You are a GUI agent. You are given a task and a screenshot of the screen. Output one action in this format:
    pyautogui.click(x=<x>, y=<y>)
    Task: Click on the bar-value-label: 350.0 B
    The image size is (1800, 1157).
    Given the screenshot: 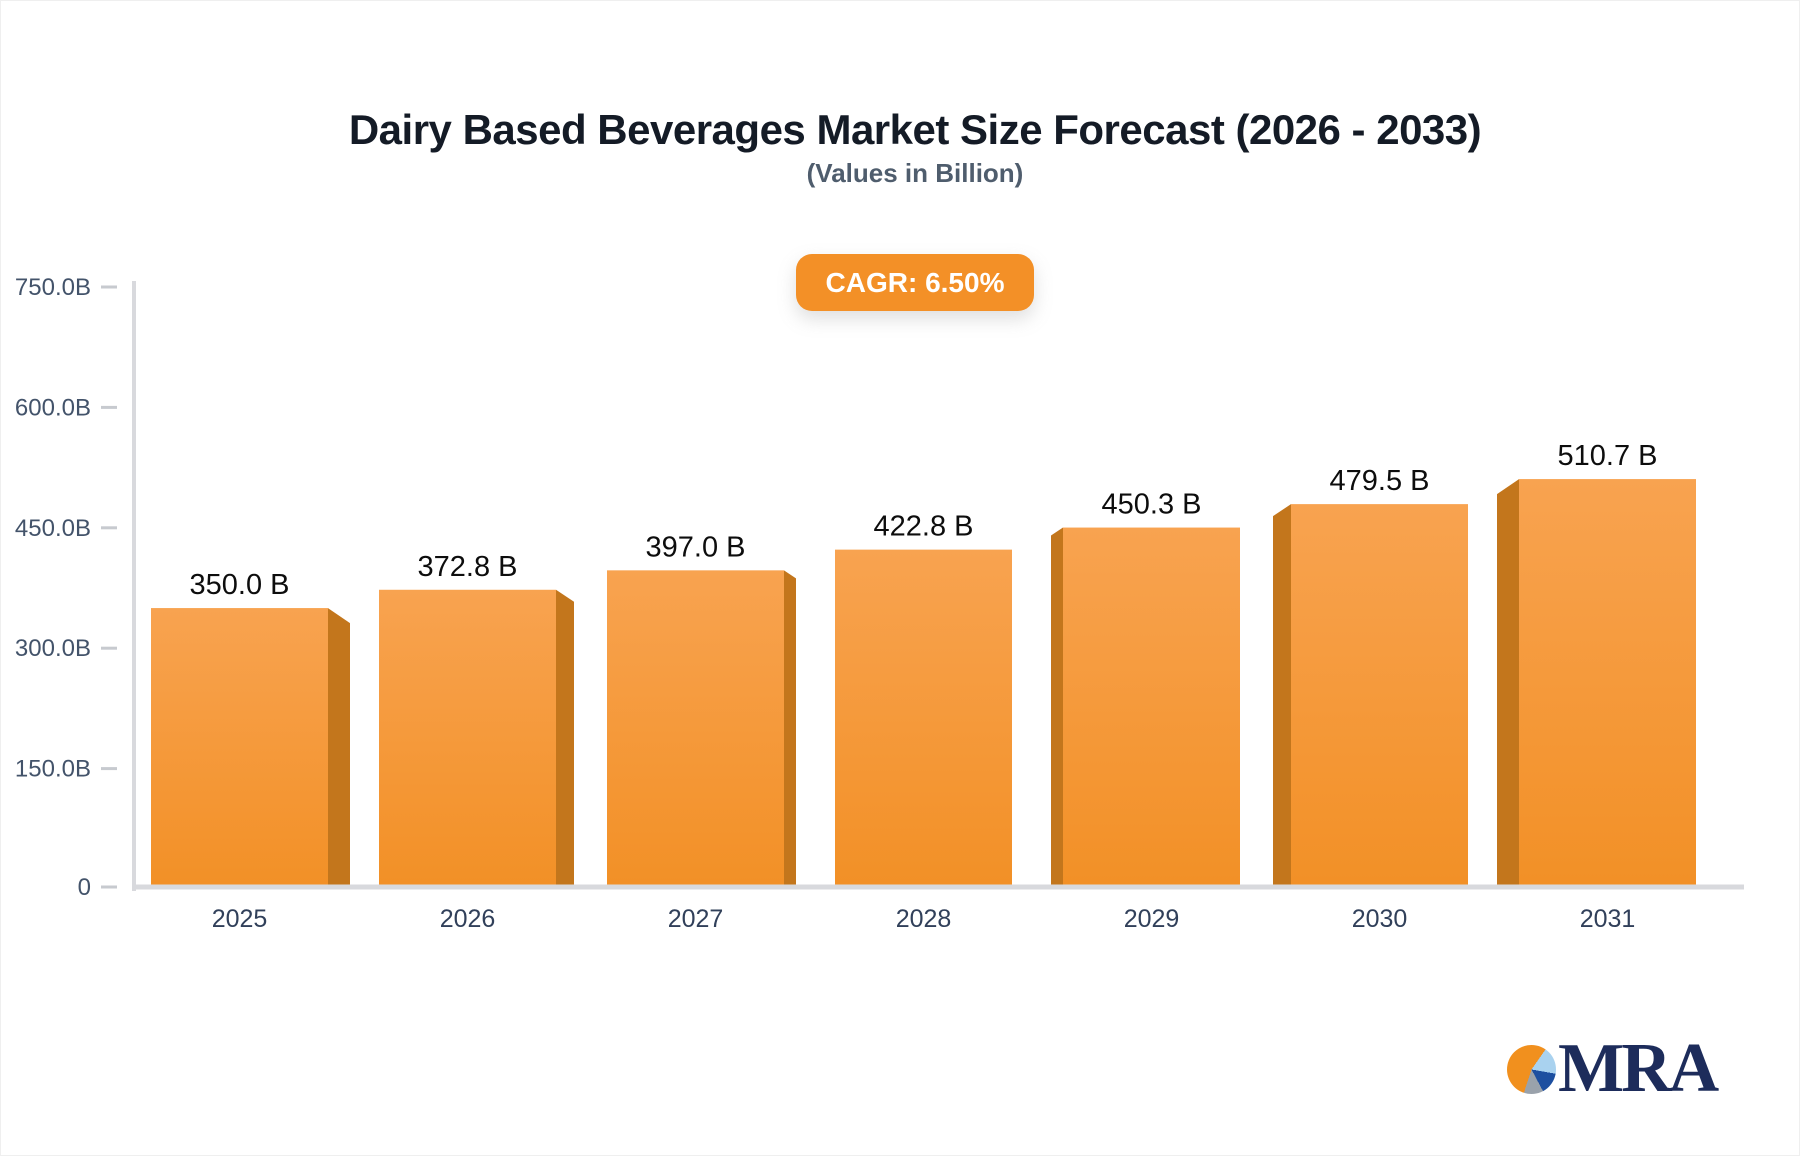 What is the action you would take?
    pyautogui.click(x=240, y=585)
    